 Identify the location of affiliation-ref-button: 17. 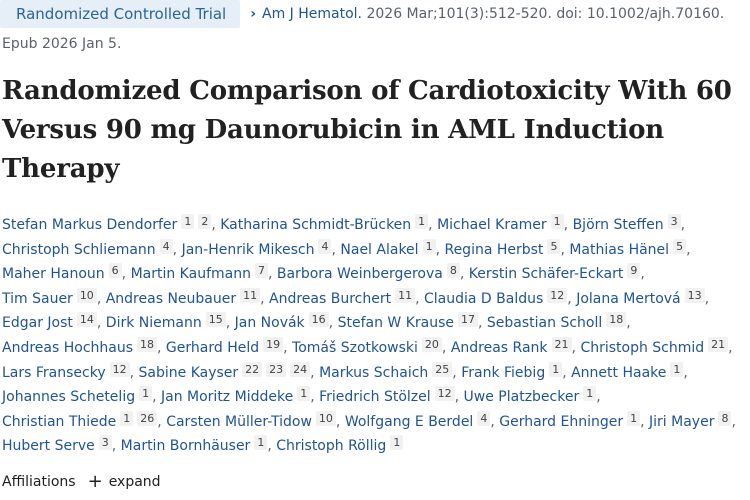
(468, 320).